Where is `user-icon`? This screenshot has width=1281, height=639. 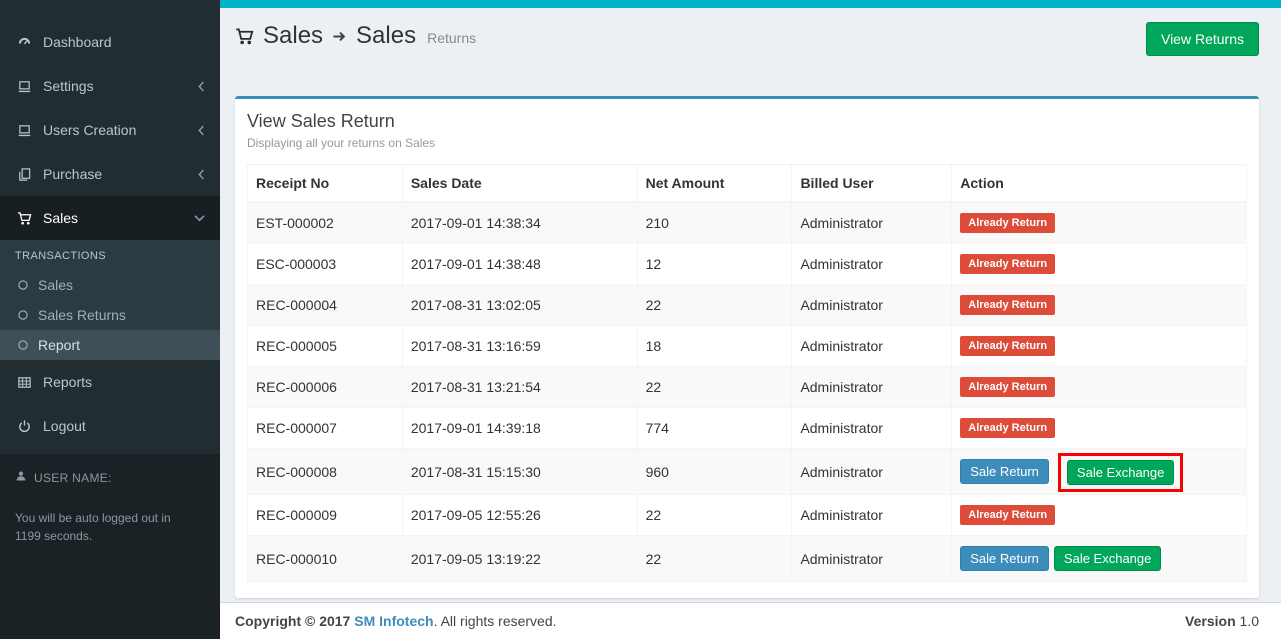
user-icon is located at coordinates (21, 477).